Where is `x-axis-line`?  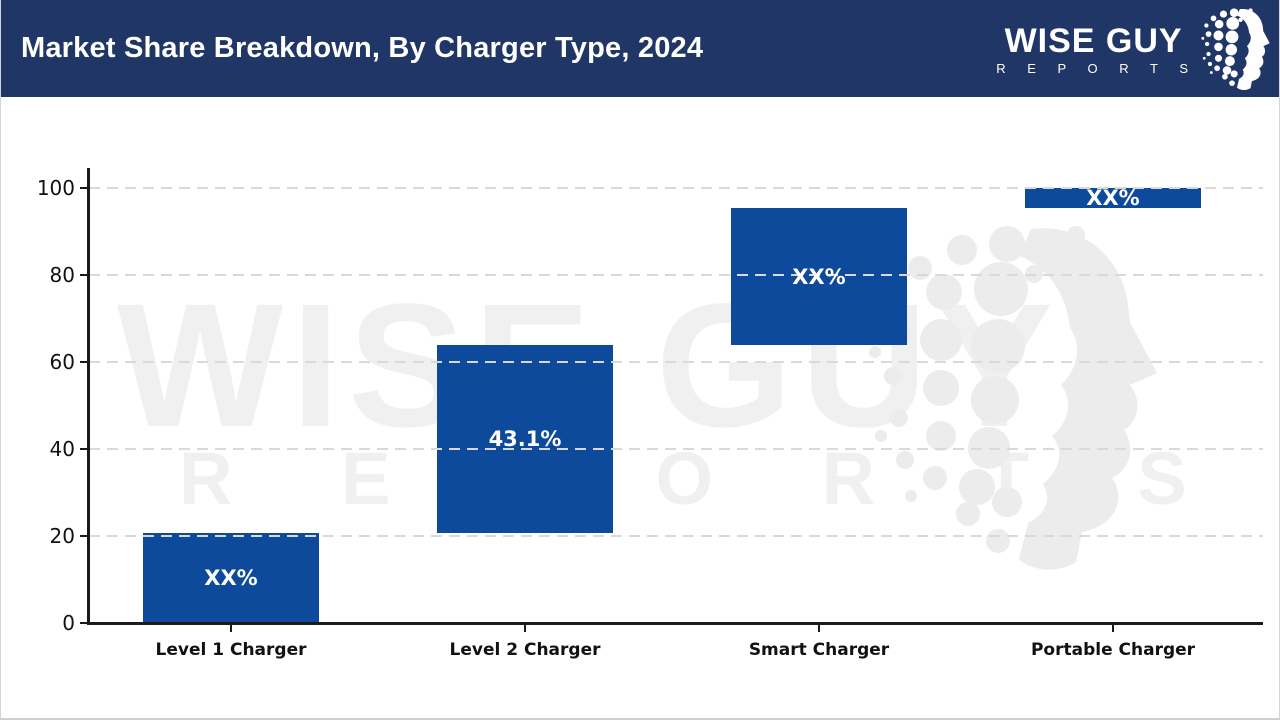 x-axis-line is located at coordinates (675, 623).